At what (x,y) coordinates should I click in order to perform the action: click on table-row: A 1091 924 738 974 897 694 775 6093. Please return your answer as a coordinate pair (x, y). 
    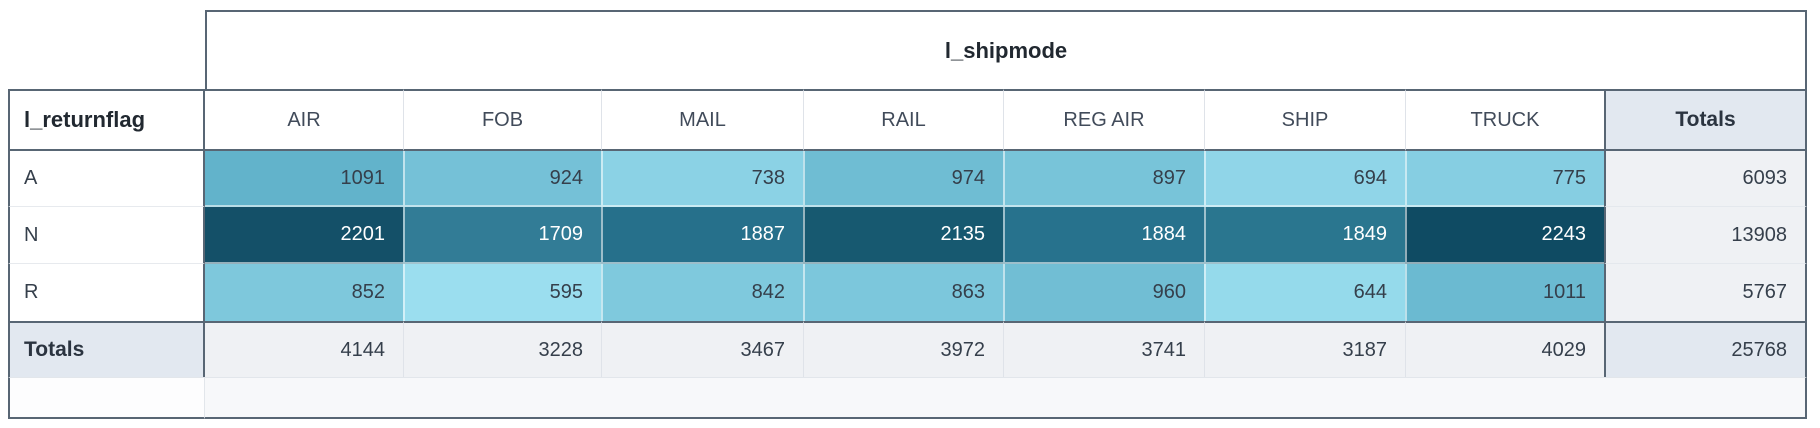
    Looking at the image, I should click on (907, 179).